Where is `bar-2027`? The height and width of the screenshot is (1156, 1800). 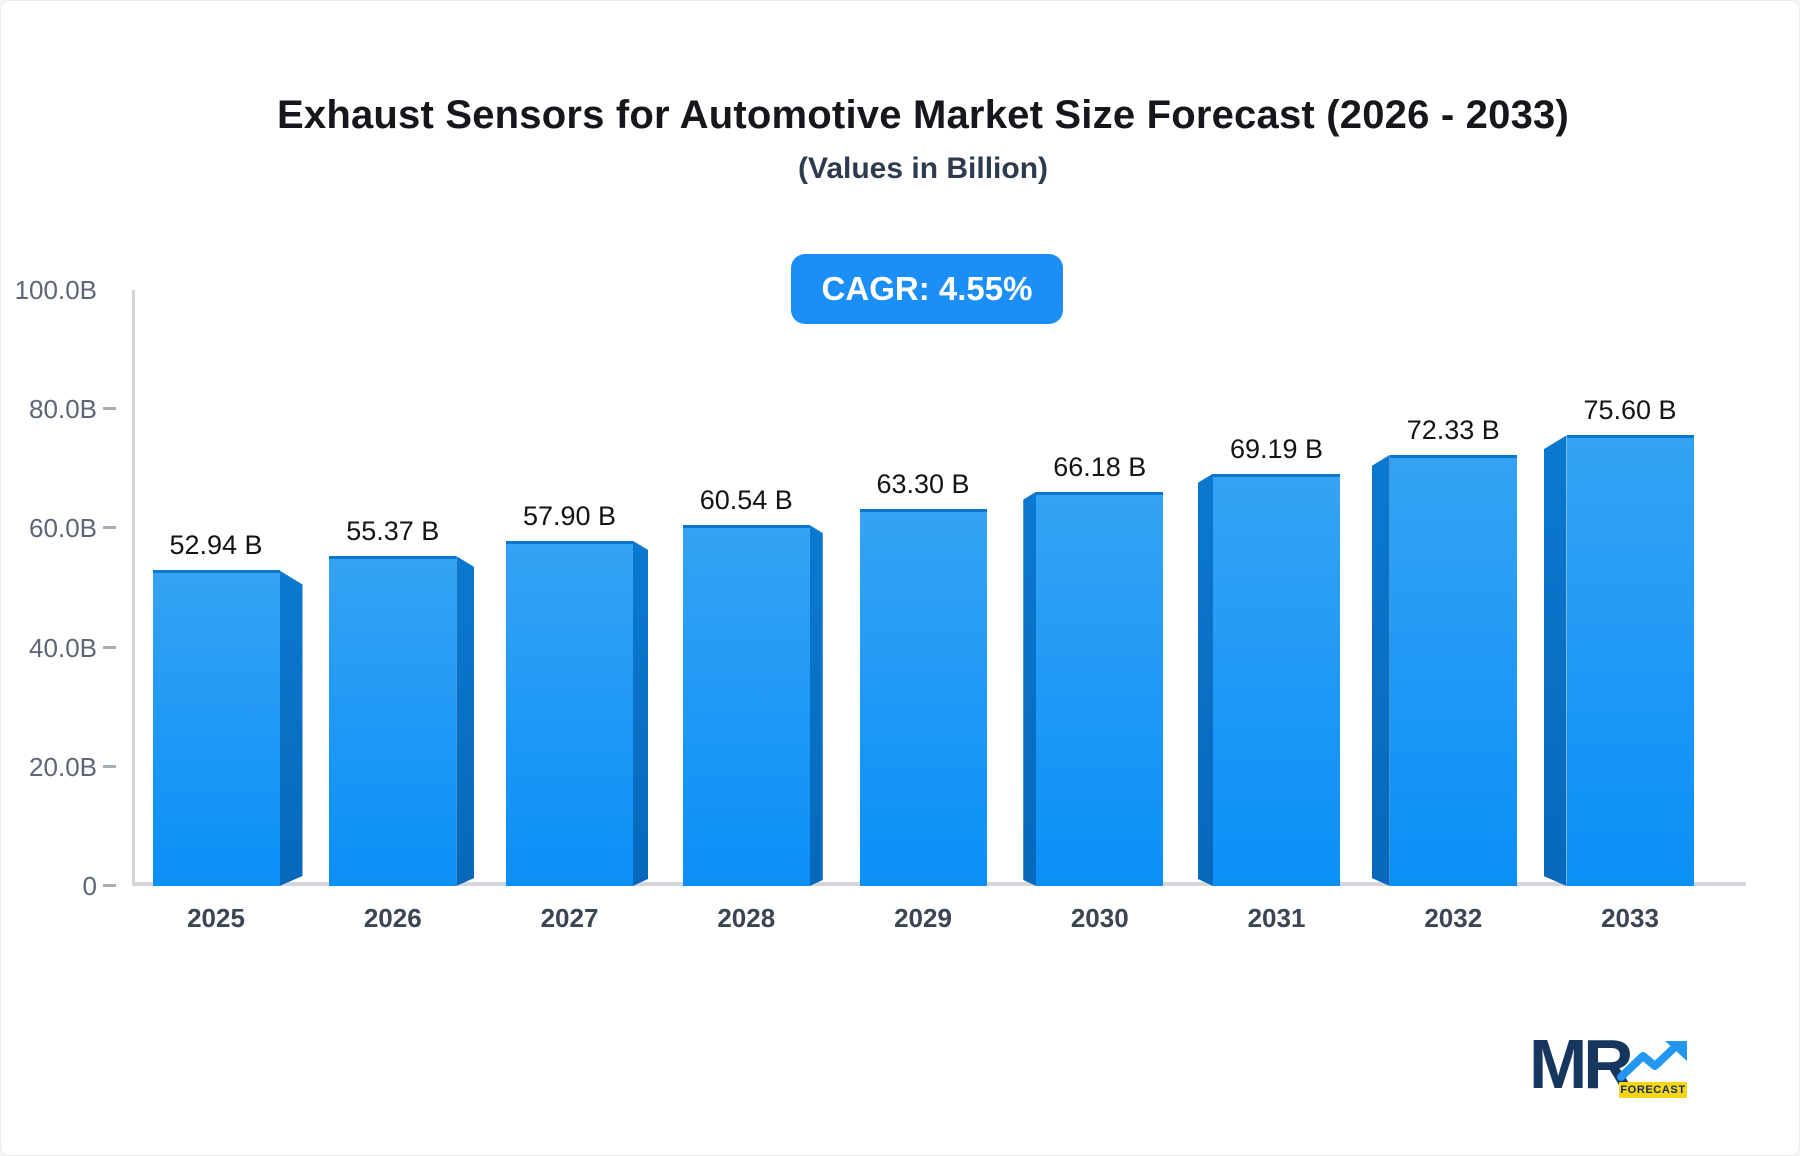 bar-2027 is located at coordinates (569, 713).